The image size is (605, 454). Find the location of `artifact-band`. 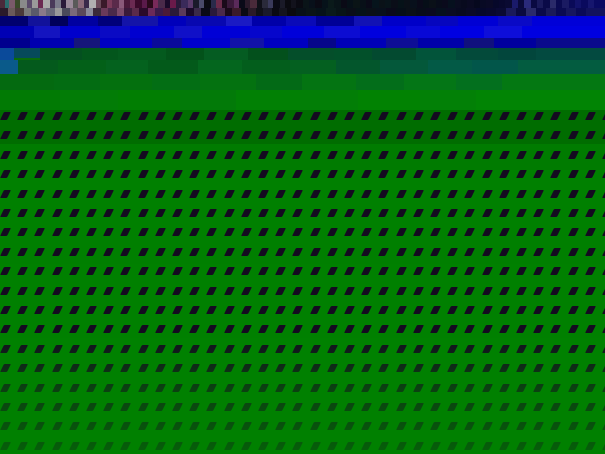

artifact-band is located at coordinates (302, 79).